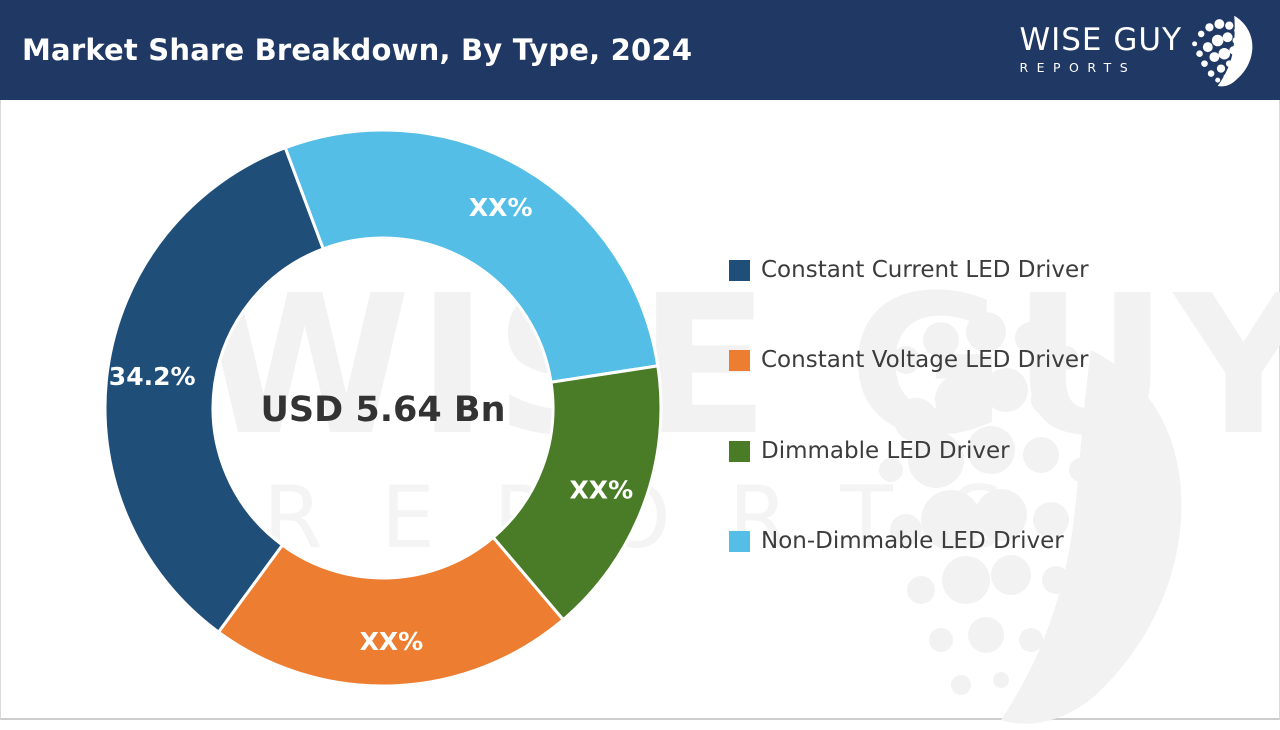  I want to click on donut-segment-dimmable-led-driver, so click(577, 493).